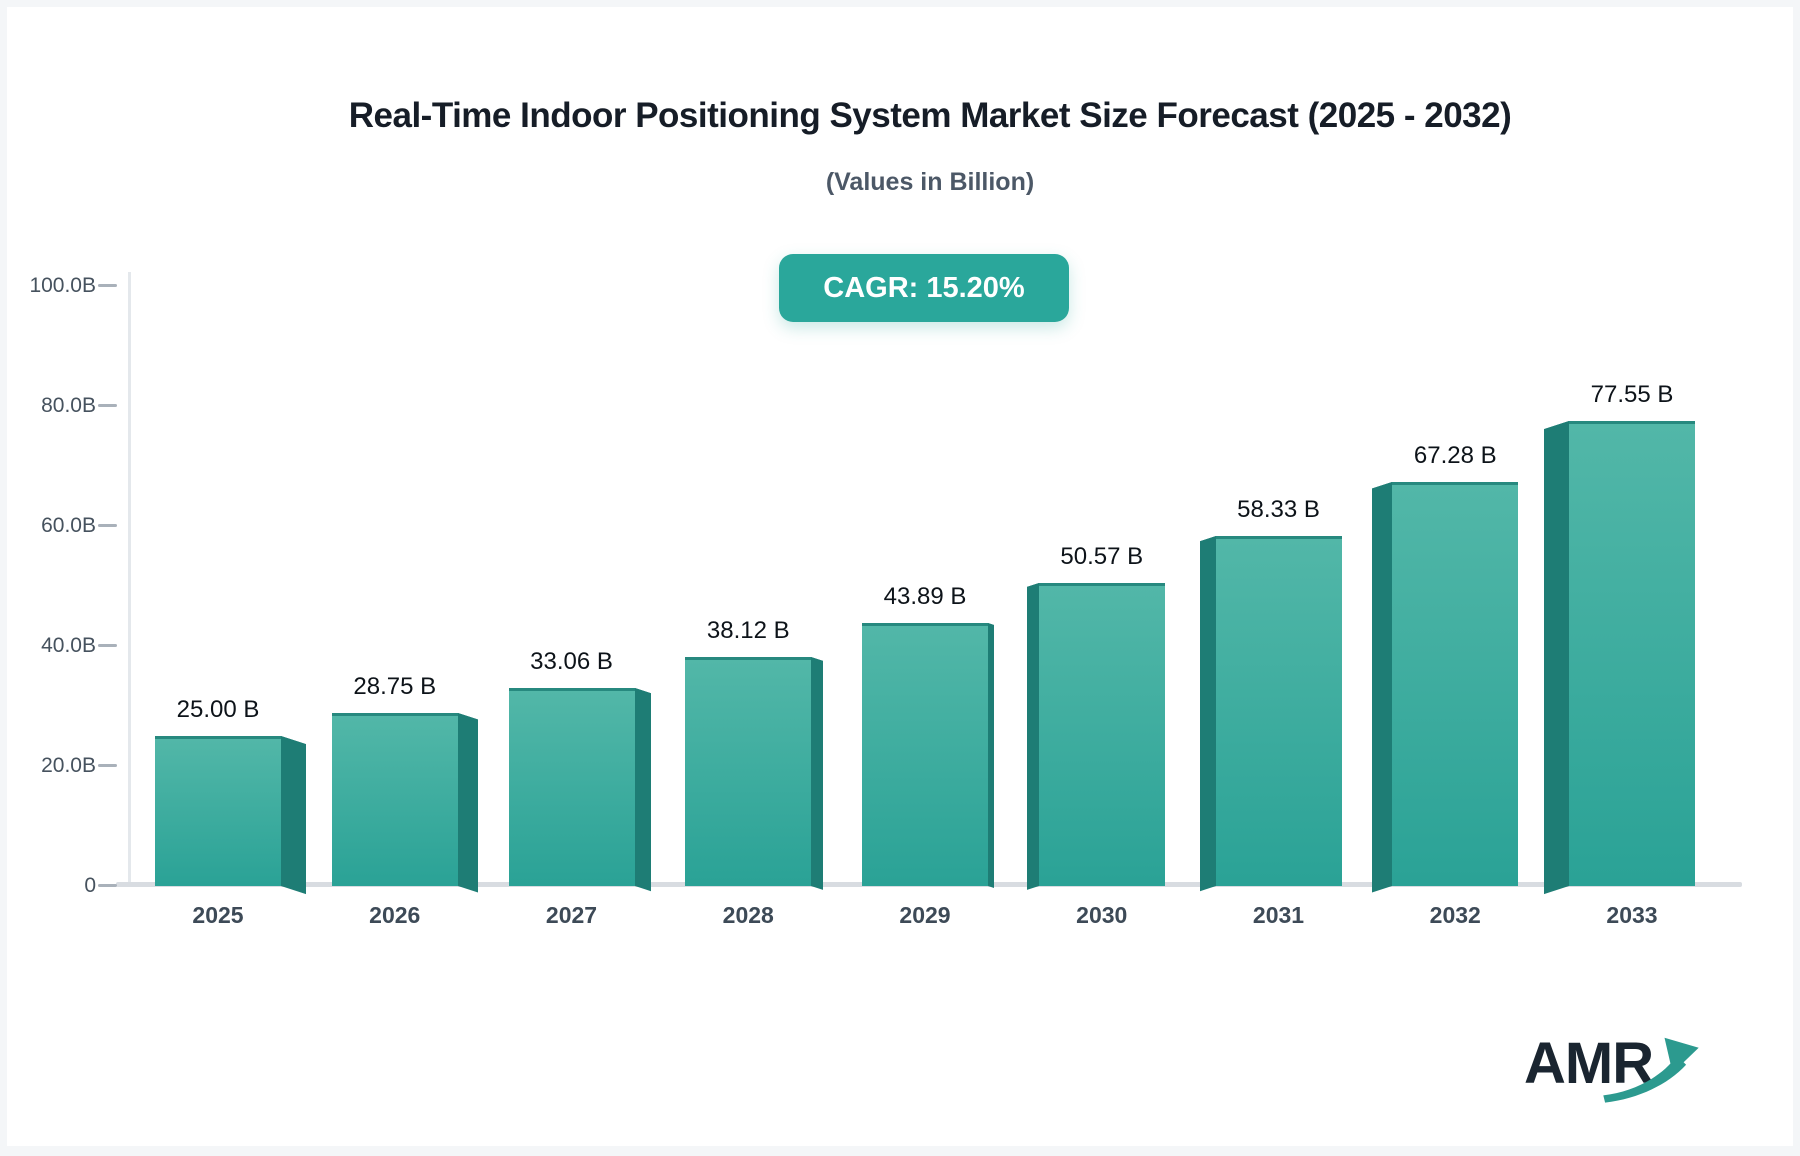 Image resolution: width=1800 pixels, height=1156 pixels. I want to click on bar-value-label: 58.33 B, so click(1278, 509).